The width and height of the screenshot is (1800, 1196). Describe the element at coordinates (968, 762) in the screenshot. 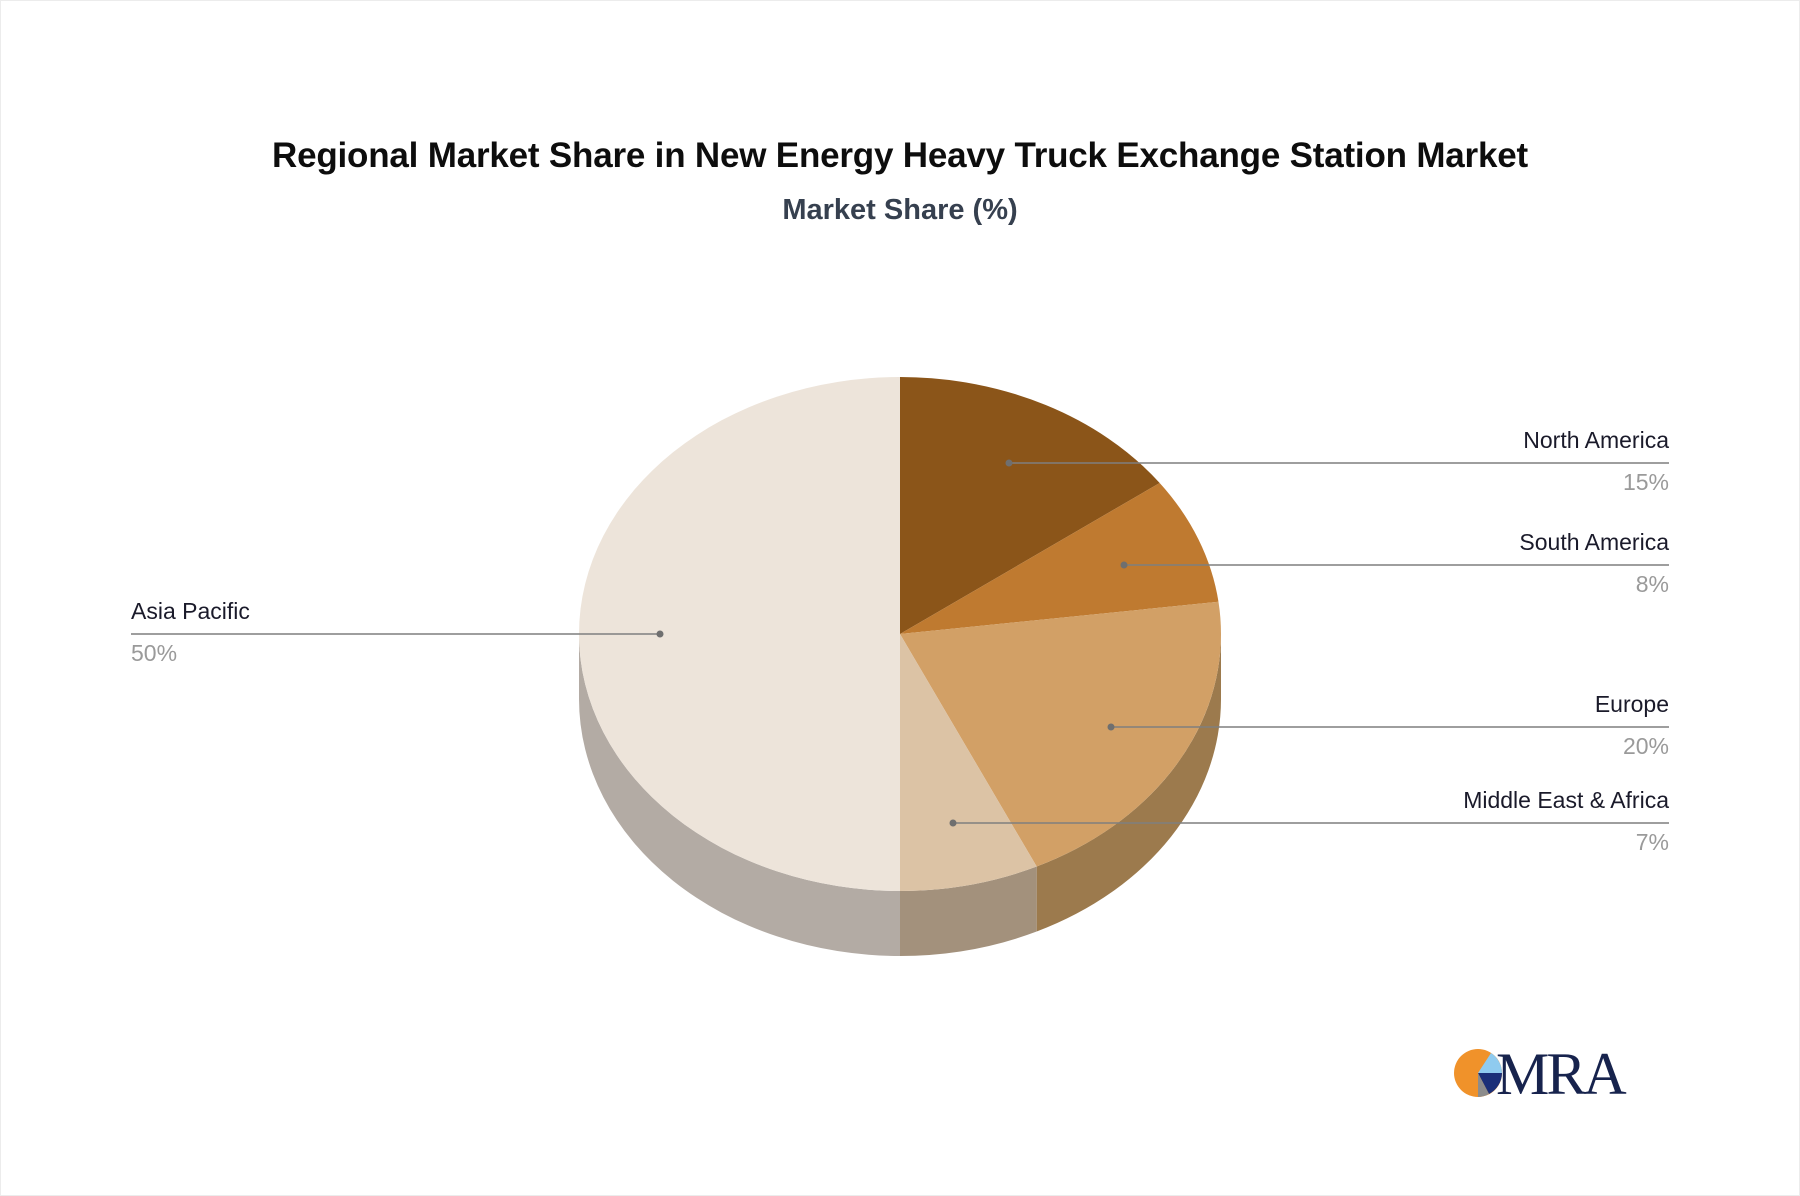

I see `pie-slice-middle-east-africa` at that location.